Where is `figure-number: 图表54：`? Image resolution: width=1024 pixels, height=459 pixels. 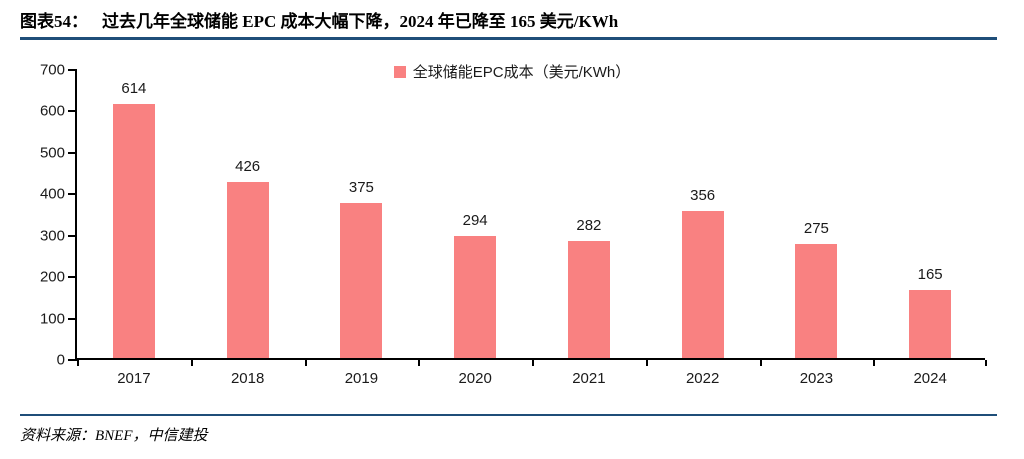
figure-number: 图表54： is located at coordinates (54, 21).